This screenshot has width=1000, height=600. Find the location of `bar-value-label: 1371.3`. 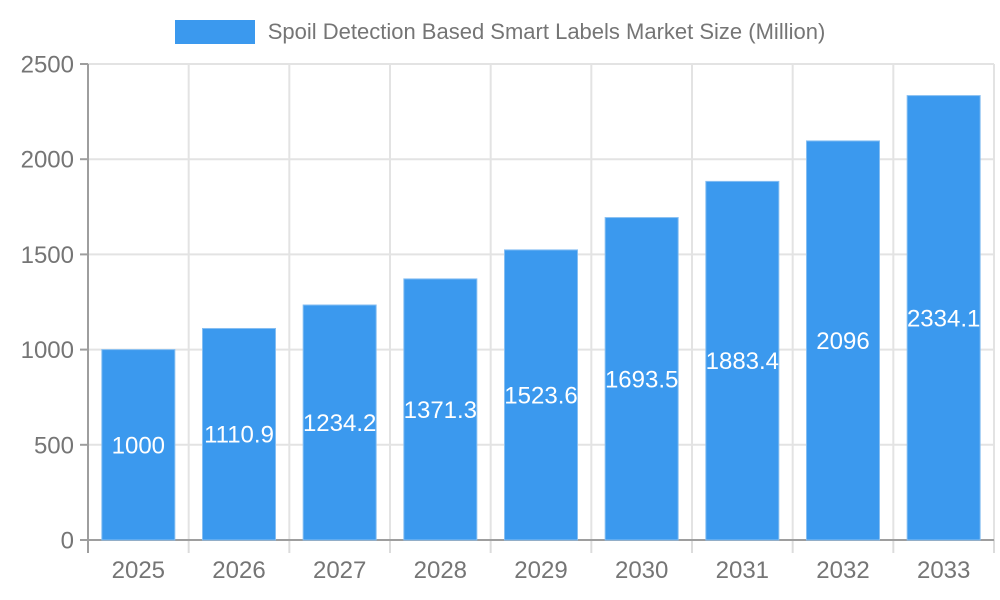

bar-value-label: 1371.3 is located at coordinates (440, 410).